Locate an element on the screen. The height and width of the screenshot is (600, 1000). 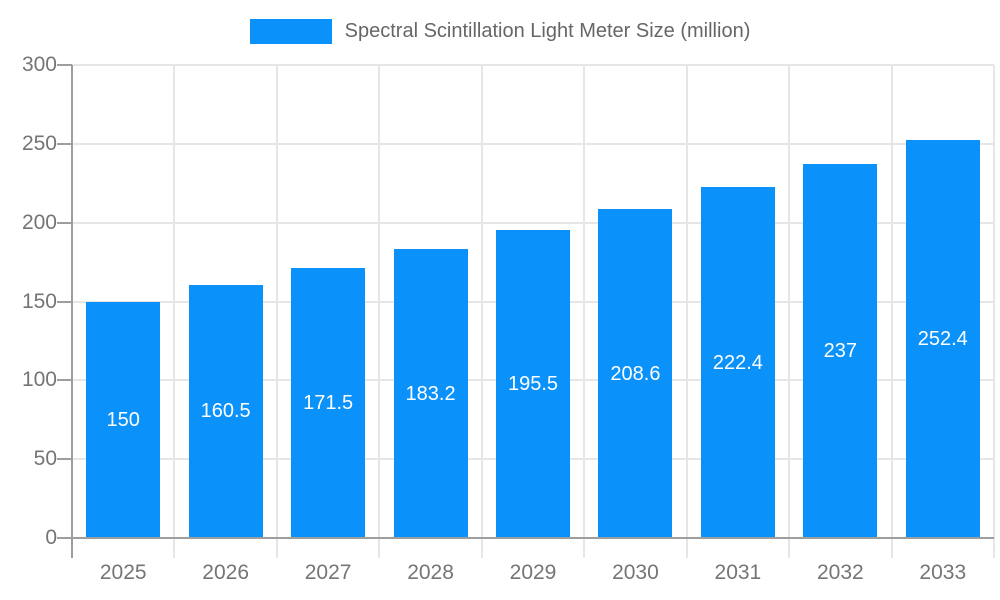
x-axis-tick-label: 2026 is located at coordinates (226, 572).